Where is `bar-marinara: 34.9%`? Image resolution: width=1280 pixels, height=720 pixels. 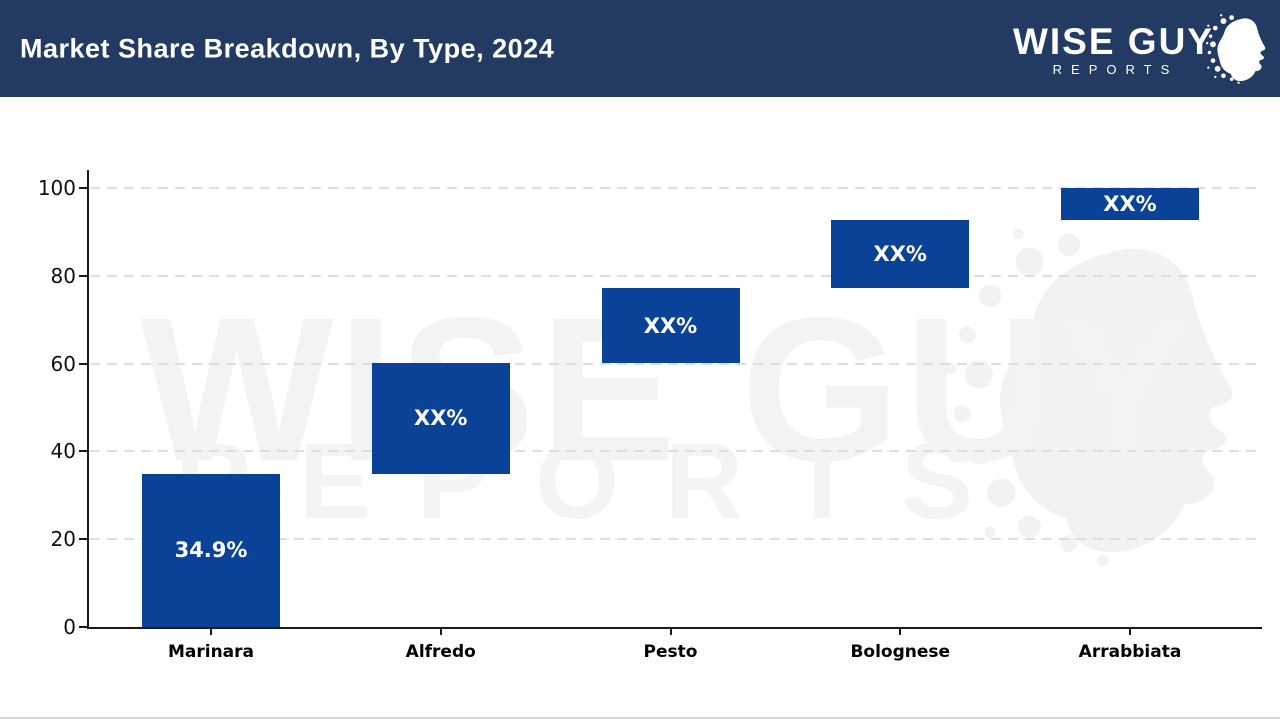
bar-marinara: 34.9% is located at coordinates (211, 550).